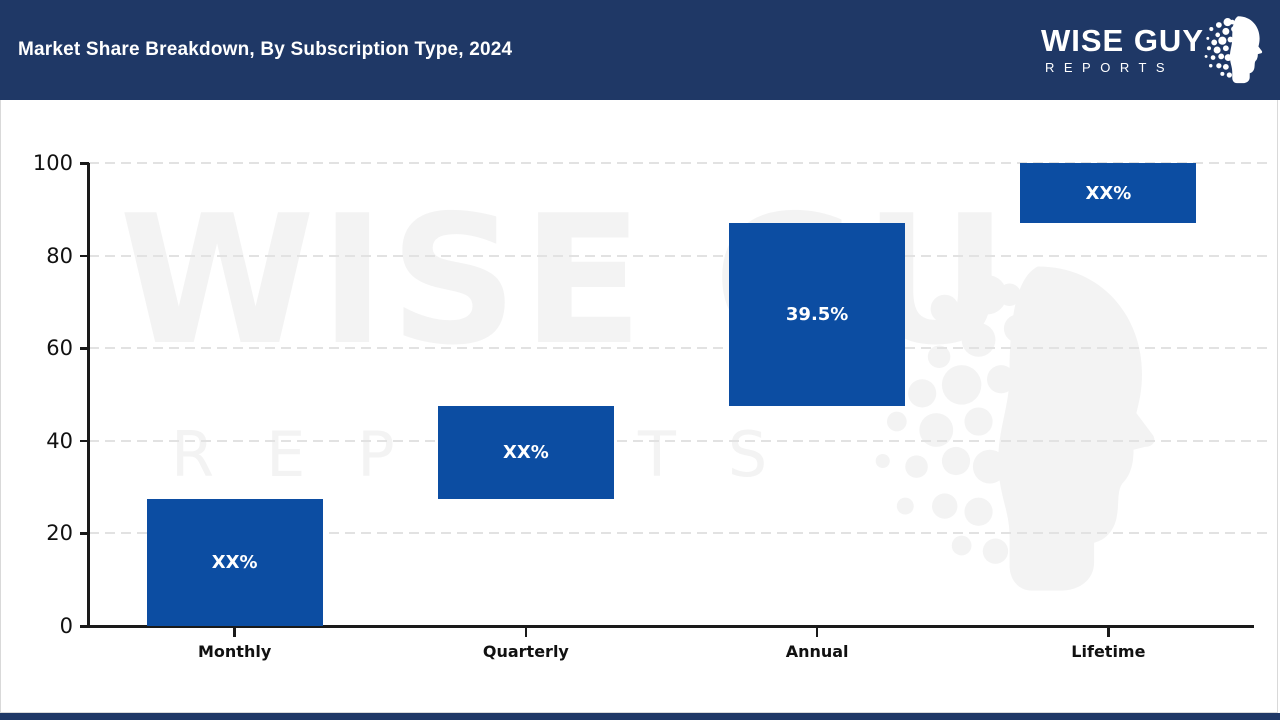 The image size is (1280, 720). What do you see at coordinates (52, 163) in the screenshot?
I see `y-tick-label: 100` at bounding box center [52, 163].